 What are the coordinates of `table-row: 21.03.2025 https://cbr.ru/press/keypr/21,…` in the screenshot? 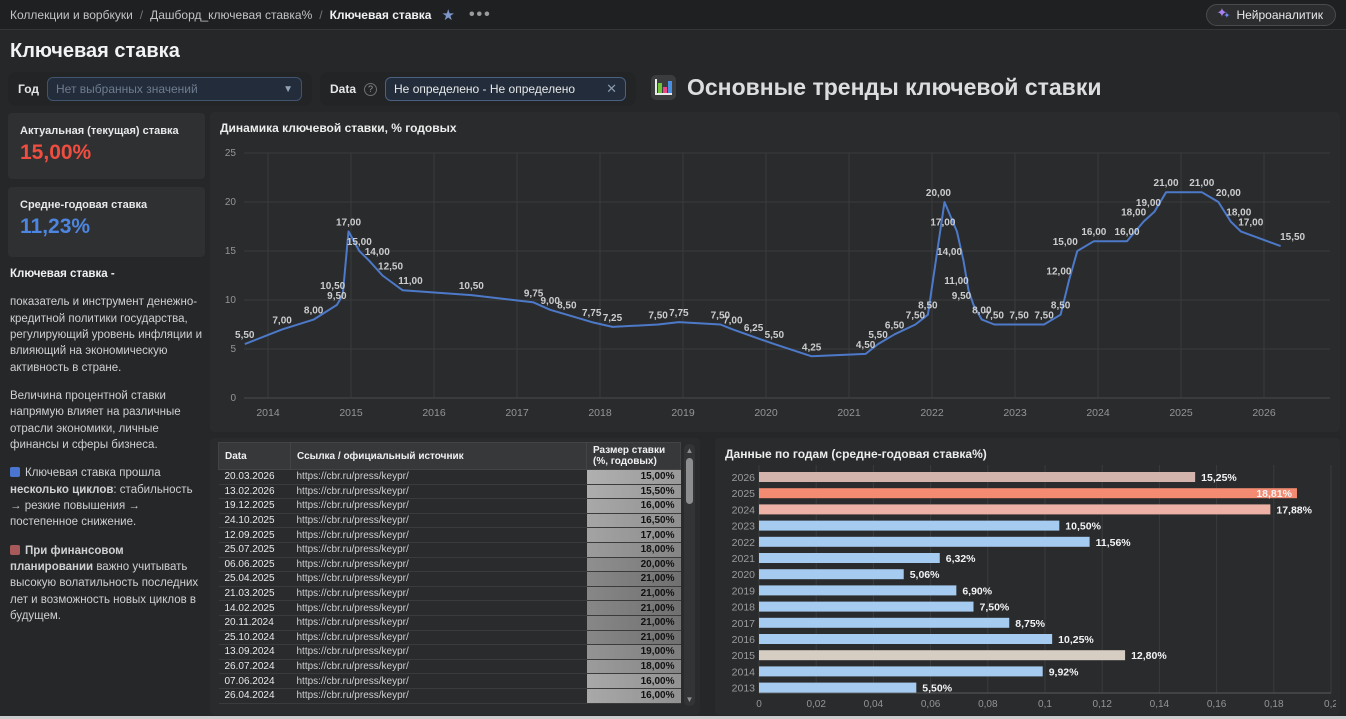 It's located at (449, 594).